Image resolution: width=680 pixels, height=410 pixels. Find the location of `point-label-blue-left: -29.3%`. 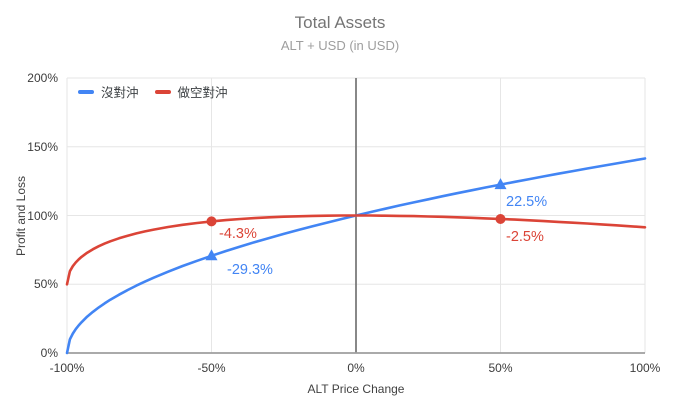

point-label-blue-left: -29.3% is located at coordinates (250, 270).